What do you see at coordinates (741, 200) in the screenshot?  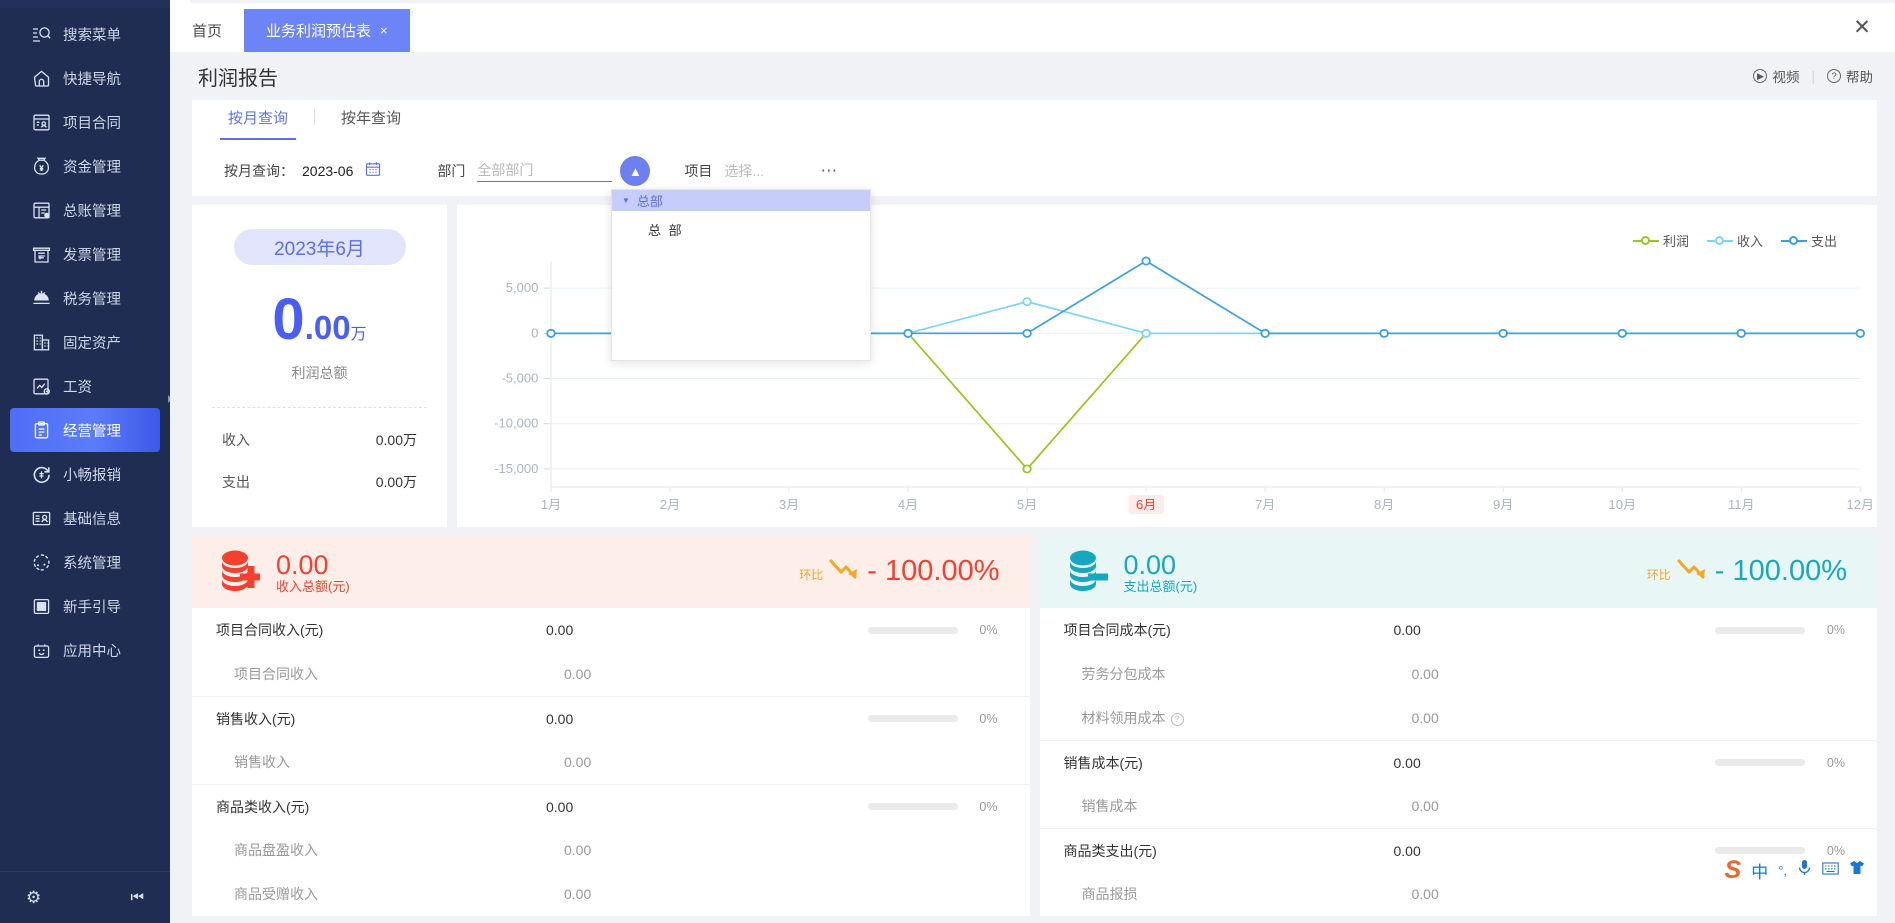 I see `dropdown-node-root: ▼ 总部` at bounding box center [741, 200].